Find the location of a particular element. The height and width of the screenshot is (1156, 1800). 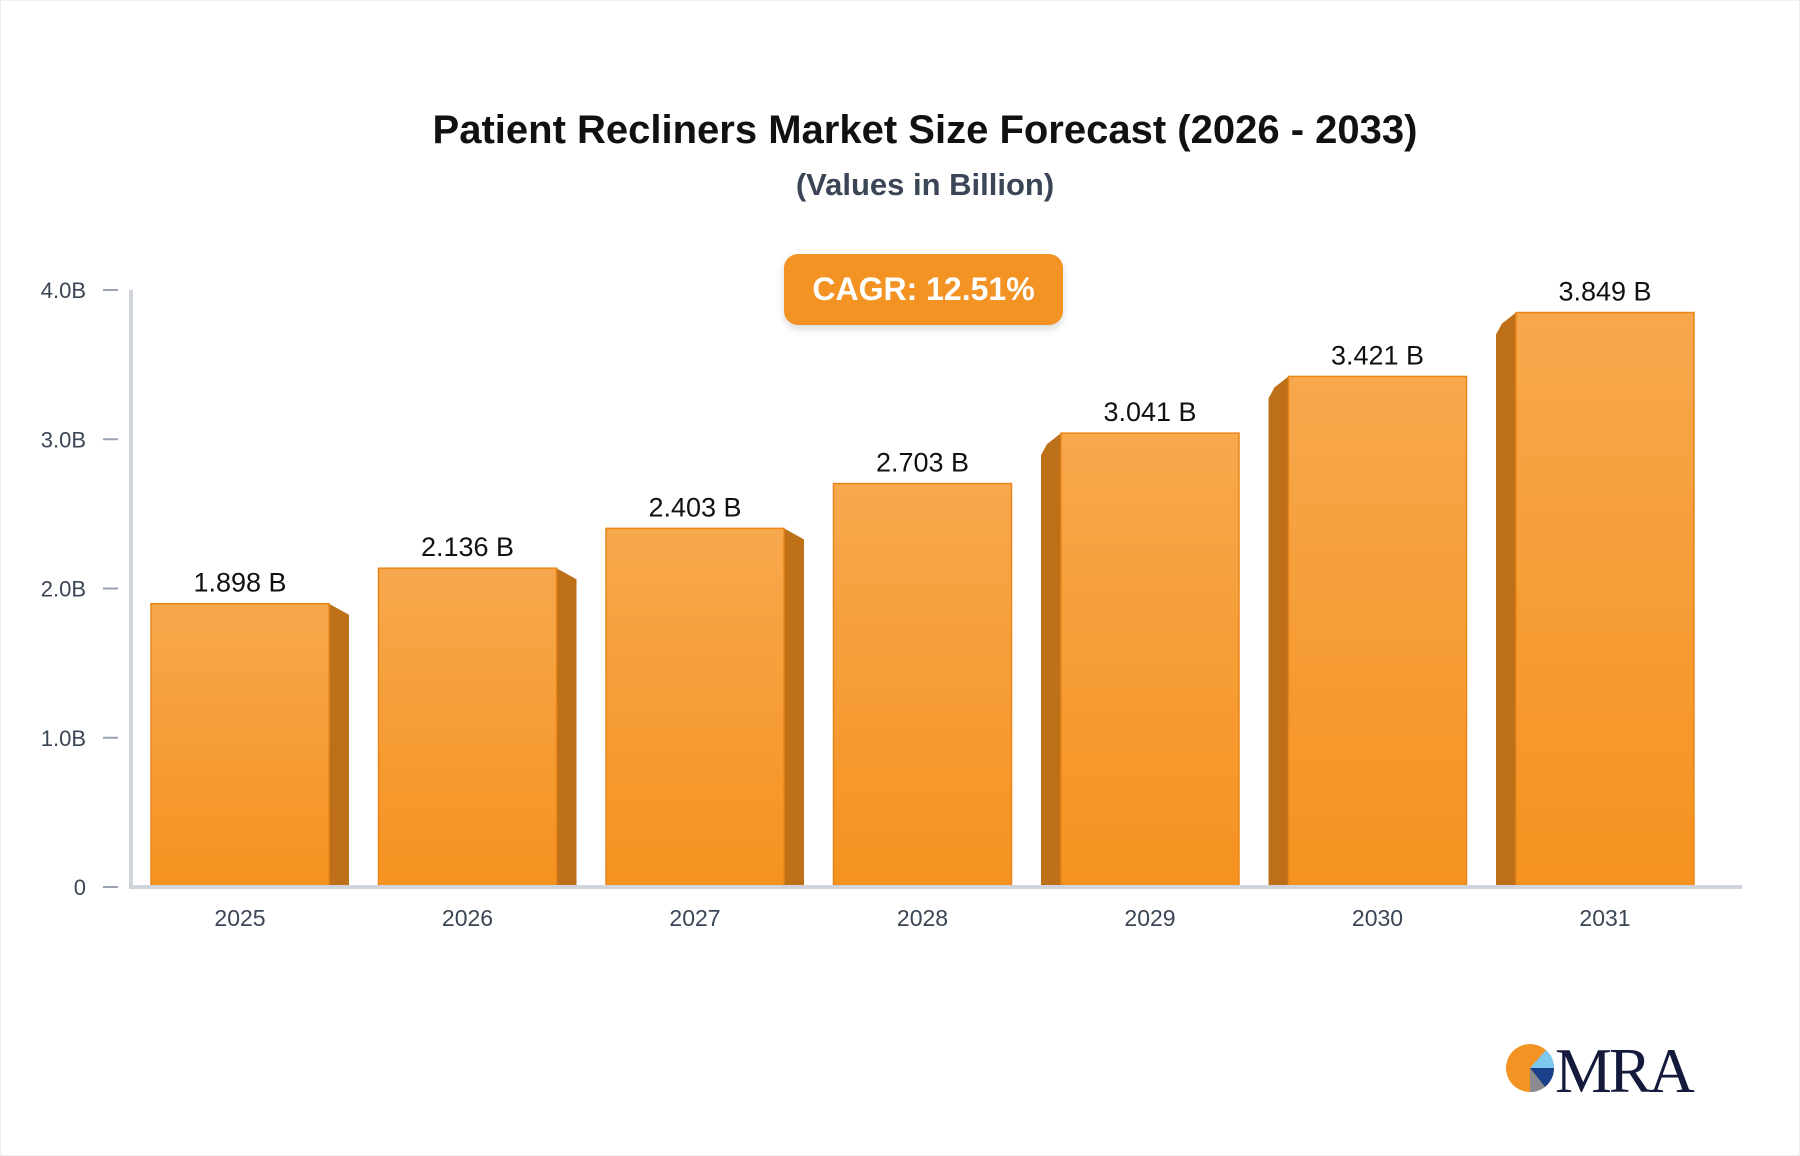

x-tick-label: 2029 is located at coordinates (1149, 918).